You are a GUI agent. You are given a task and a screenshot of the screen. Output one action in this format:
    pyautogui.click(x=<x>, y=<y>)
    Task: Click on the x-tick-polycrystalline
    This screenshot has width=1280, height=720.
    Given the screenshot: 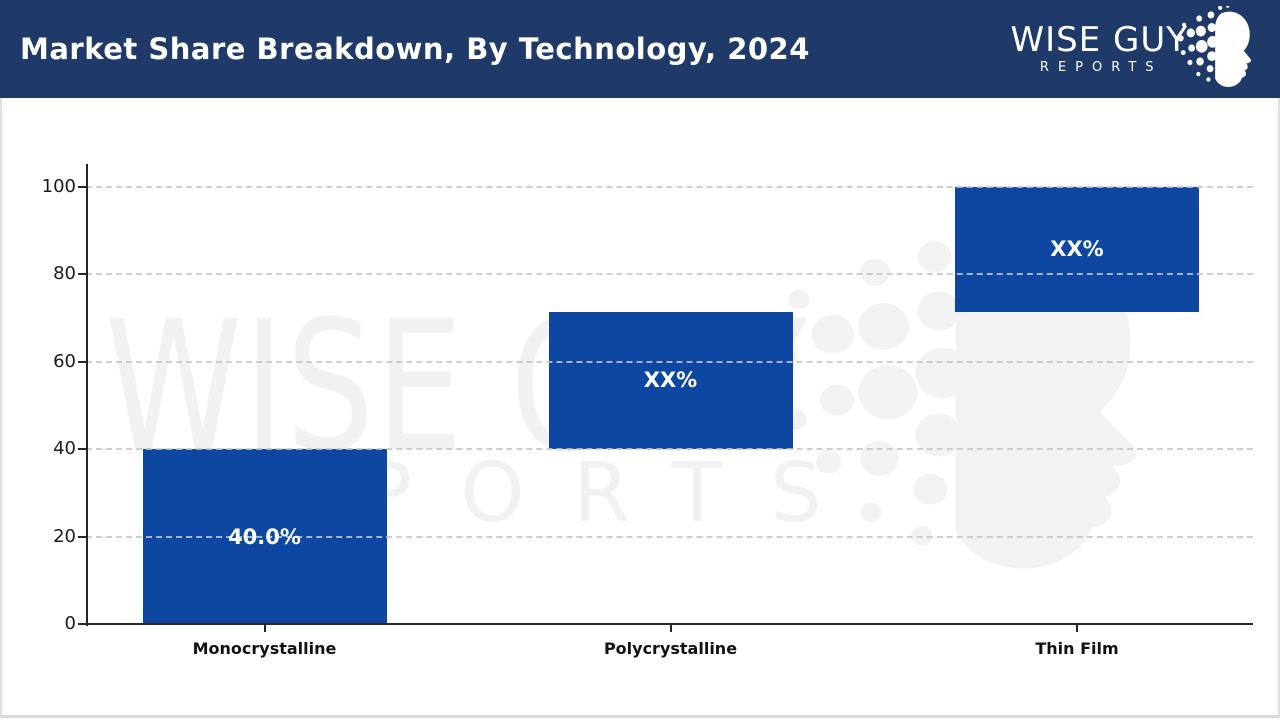 What is the action you would take?
    pyautogui.click(x=670, y=628)
    